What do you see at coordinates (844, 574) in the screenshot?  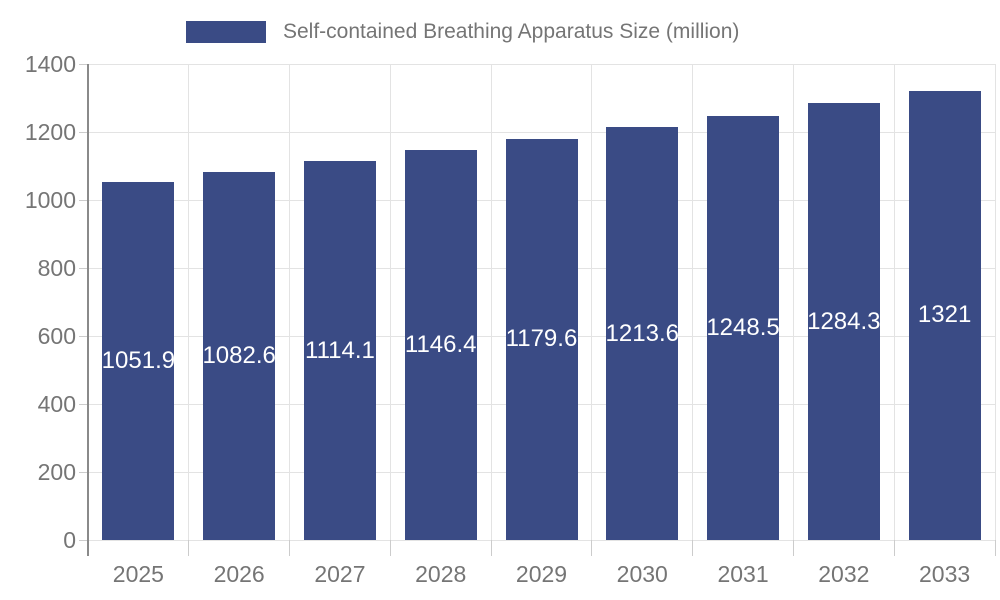 I see `x-tick-label: 2032` at bounding box center [844, 574].